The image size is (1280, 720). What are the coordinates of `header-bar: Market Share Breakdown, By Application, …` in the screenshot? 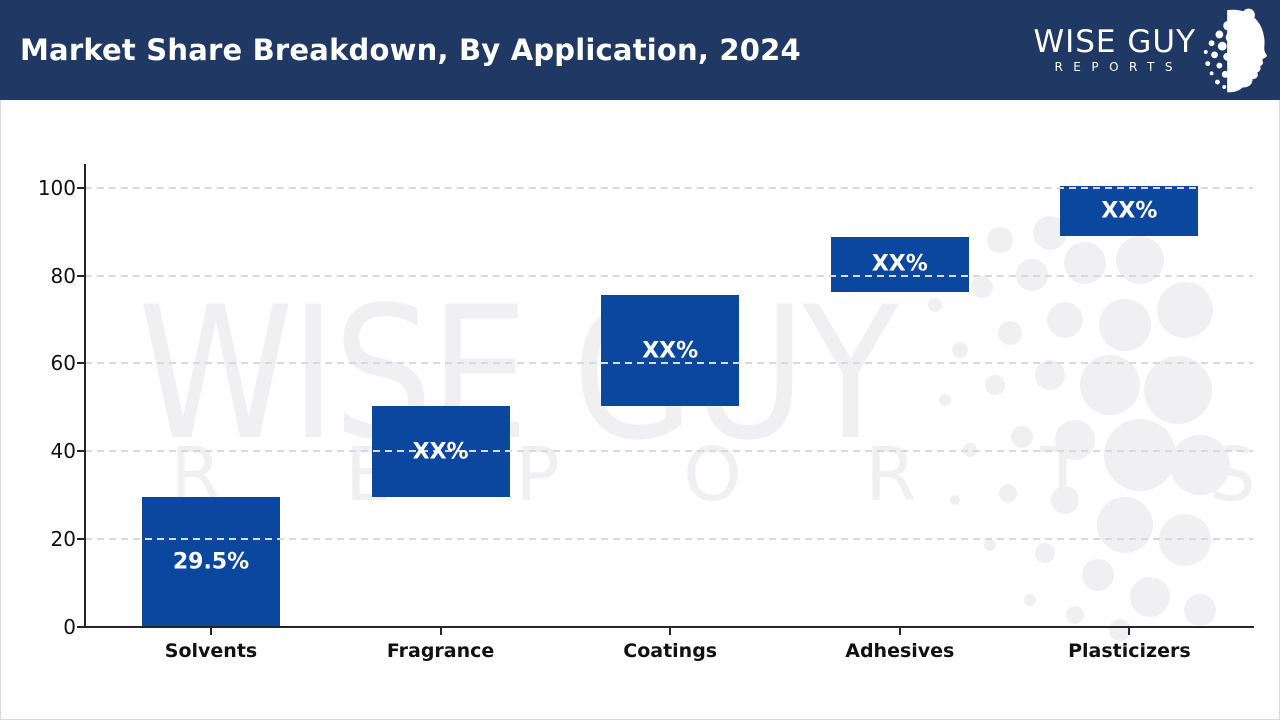 It's located at (640, 50).